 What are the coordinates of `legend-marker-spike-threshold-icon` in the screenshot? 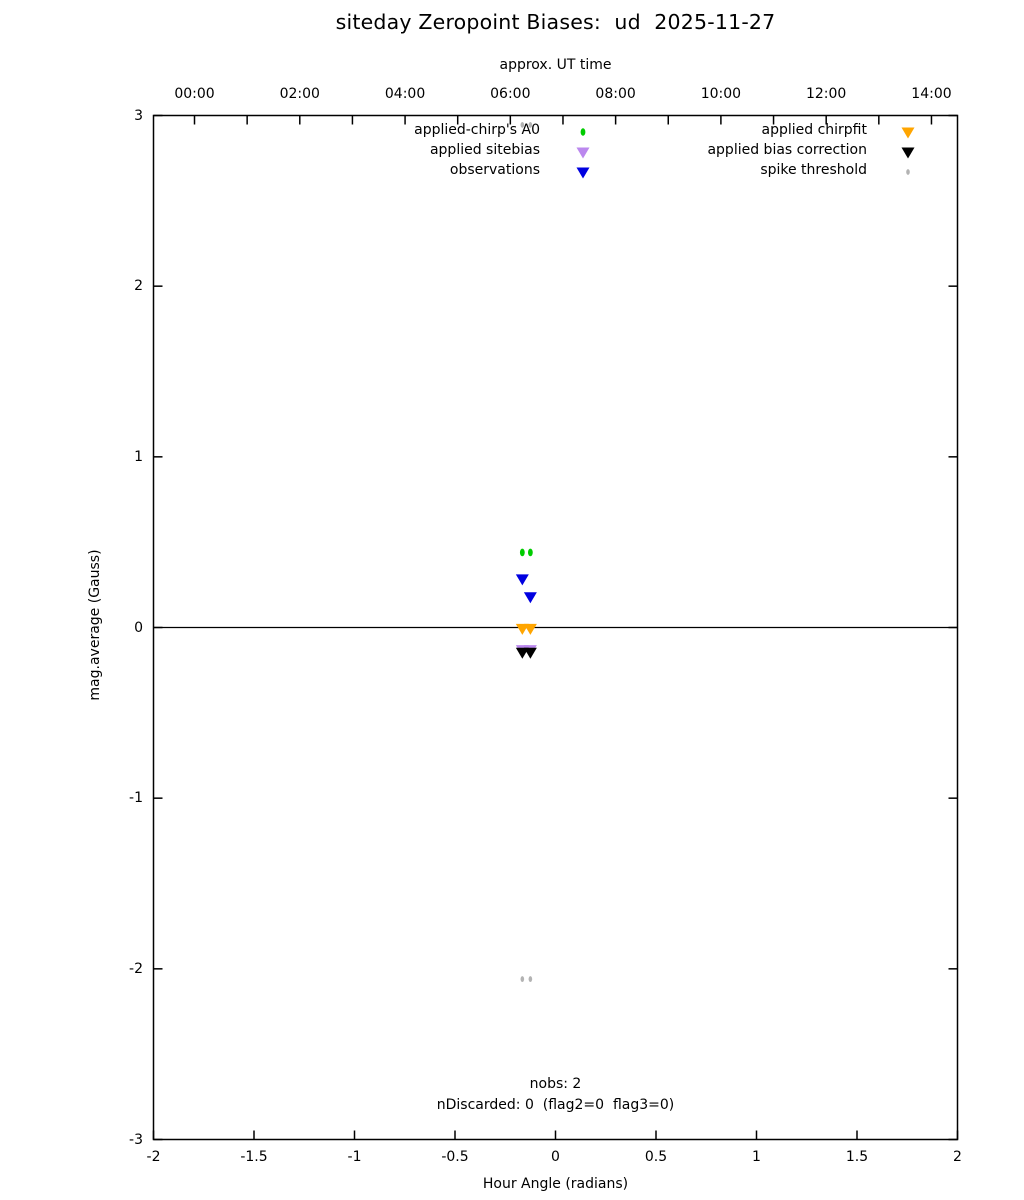 It's located at (908, 172).